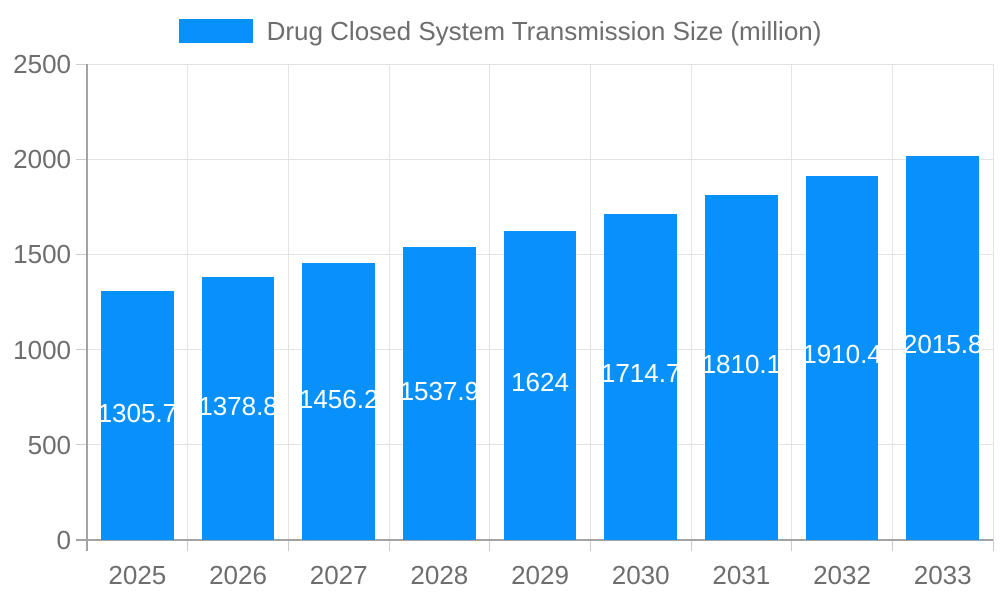  What do you see at coordinates (338, 575) in the screenshot?
I see `x-axis-label: 2027` at bounding box center [338, 575].